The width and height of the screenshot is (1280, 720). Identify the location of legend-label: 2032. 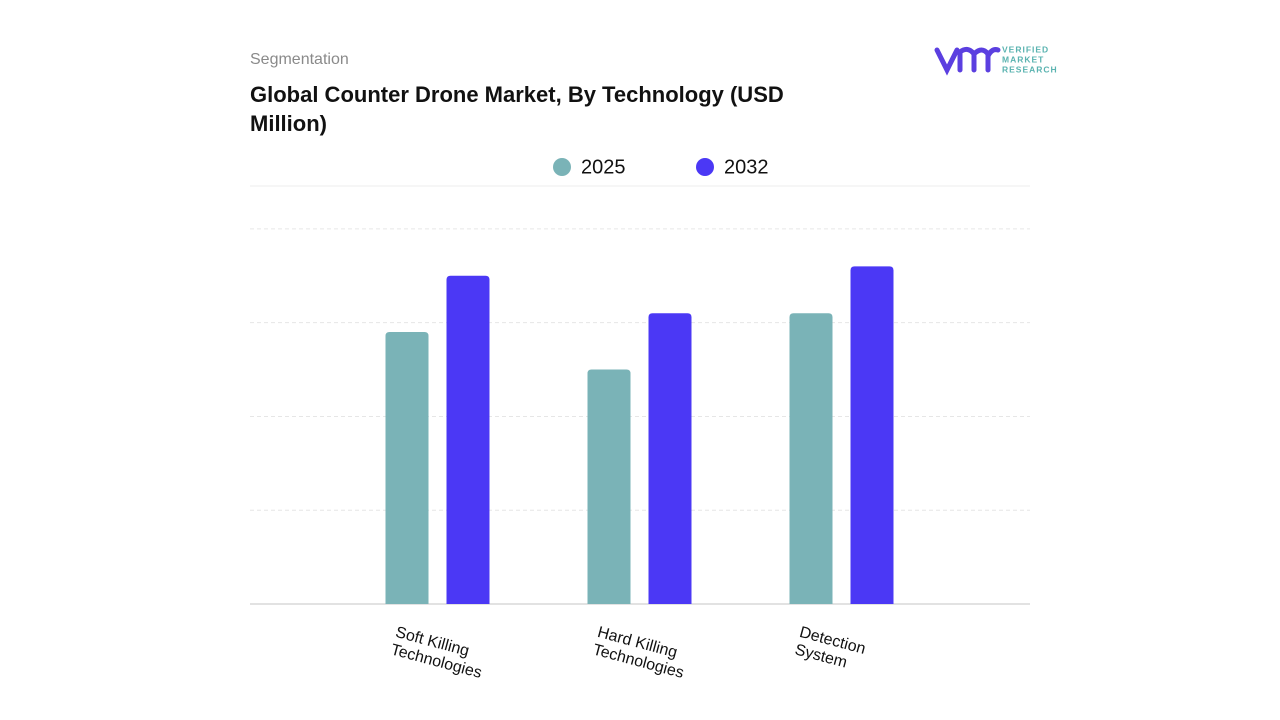
(746, 167).